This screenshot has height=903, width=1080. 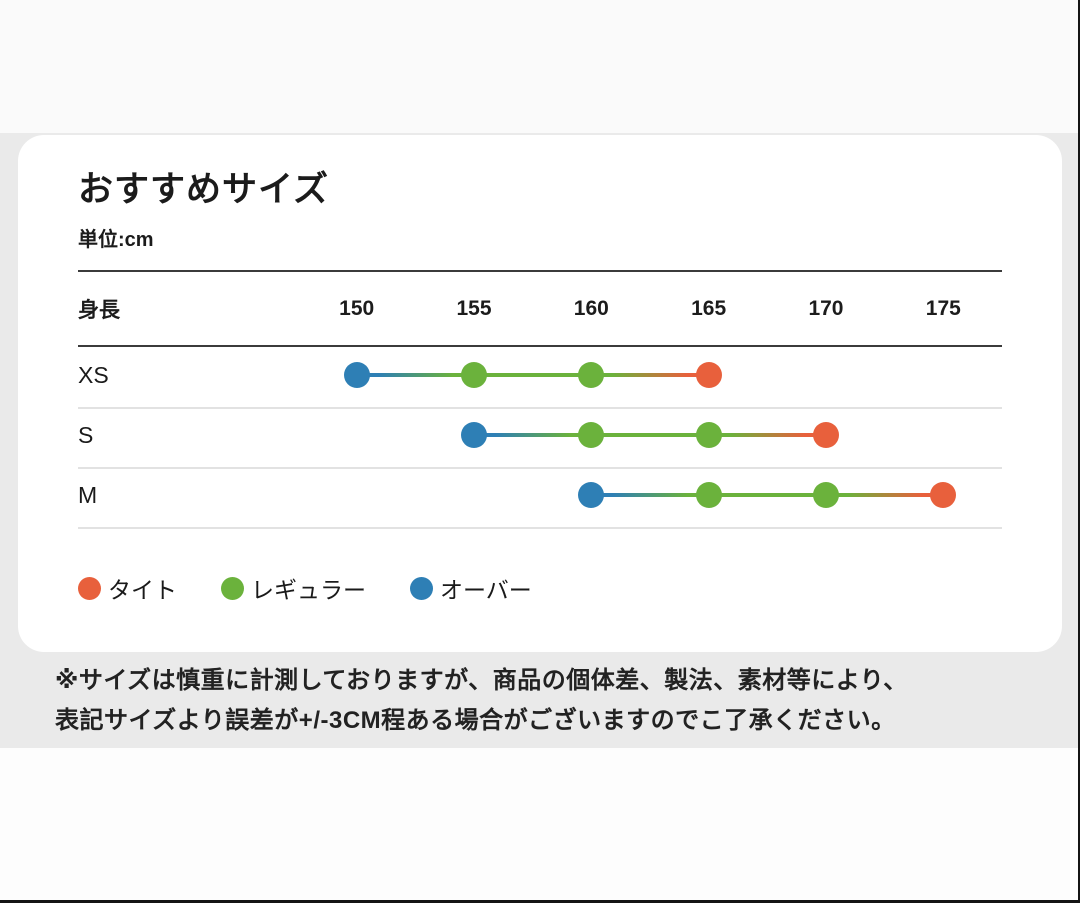 What do you see at coordinates (89, 588) in the screenshot?
I see `tight-dot-icon` at bounding box center [89, 588].